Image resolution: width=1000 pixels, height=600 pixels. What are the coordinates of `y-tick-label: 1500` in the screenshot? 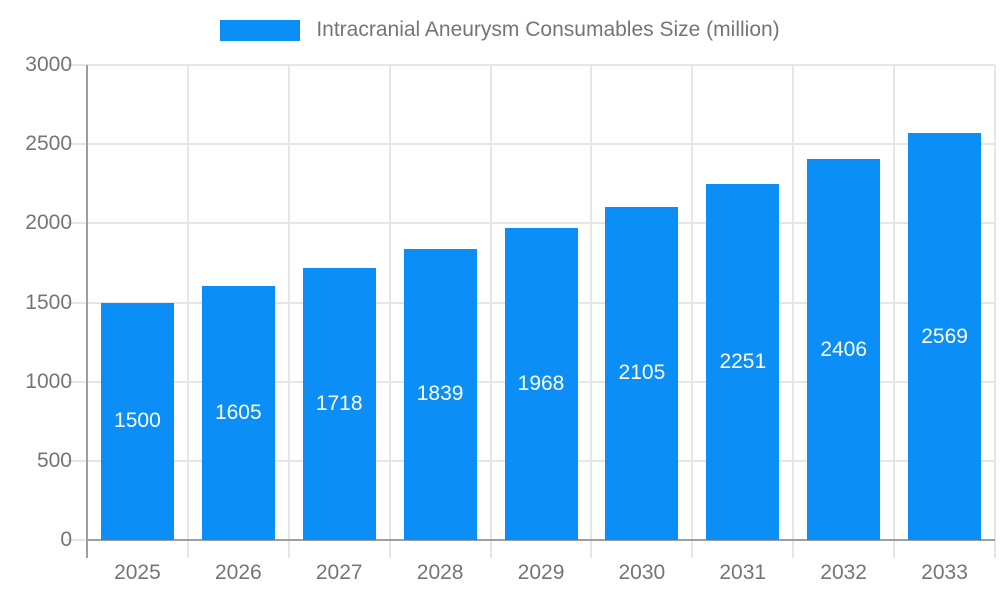 It's located at (48, 302).